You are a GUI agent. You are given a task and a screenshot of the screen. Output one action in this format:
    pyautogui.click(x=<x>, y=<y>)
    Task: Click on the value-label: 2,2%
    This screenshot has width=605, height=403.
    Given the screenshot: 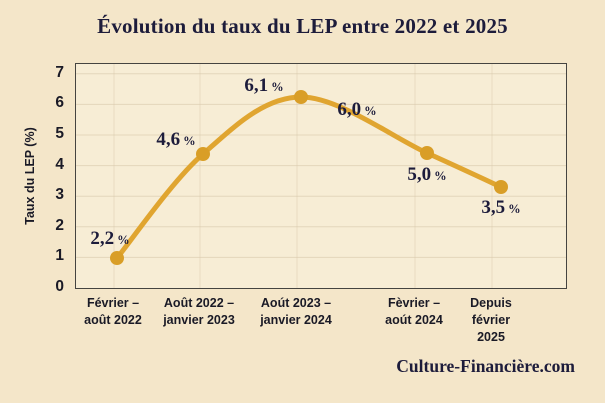 What is the action you would take?
    pyautogui.click(x=109, y=239)
    